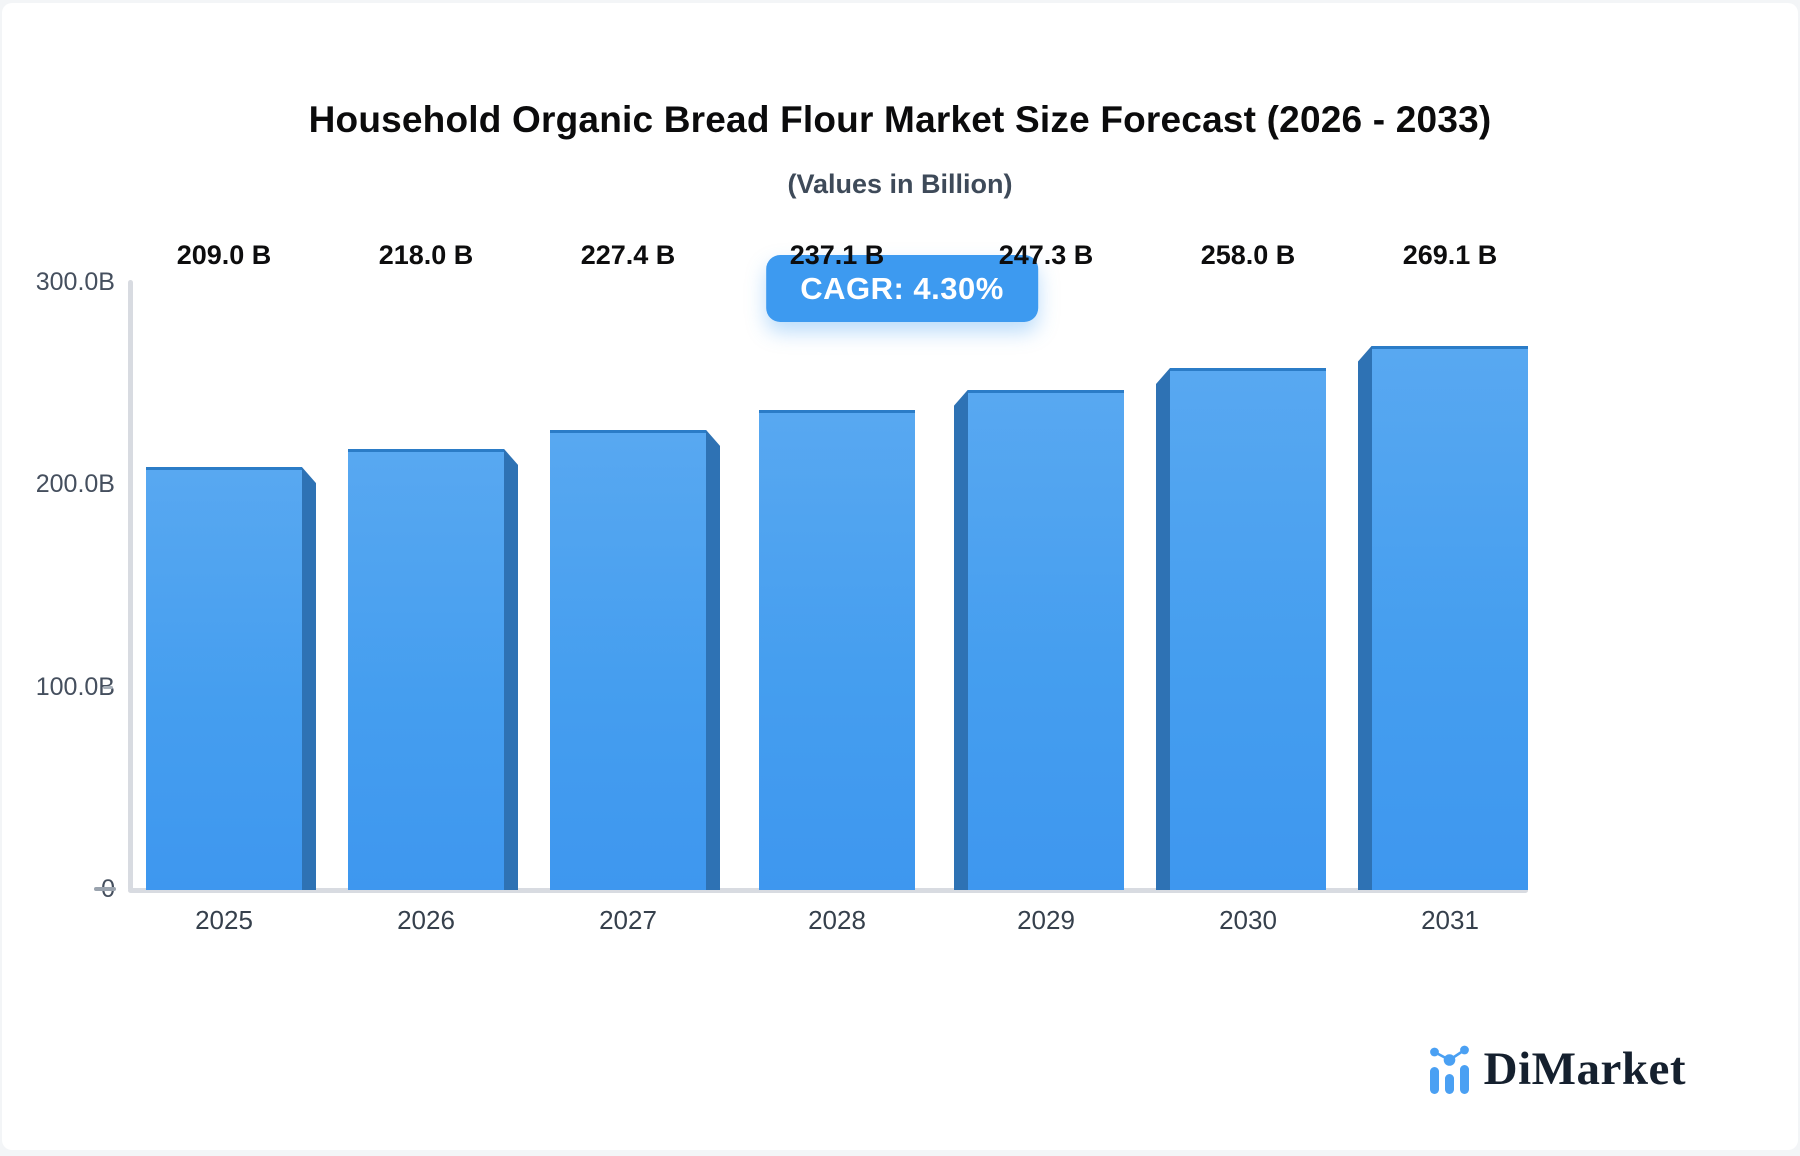 The height and width of the screenshot is (1156, 1800). What do you see at coordinates (1248, 255) in the screenshot?
I see `bar-value-label-2030: 258.0 B` at bounding box center [1248, 255].